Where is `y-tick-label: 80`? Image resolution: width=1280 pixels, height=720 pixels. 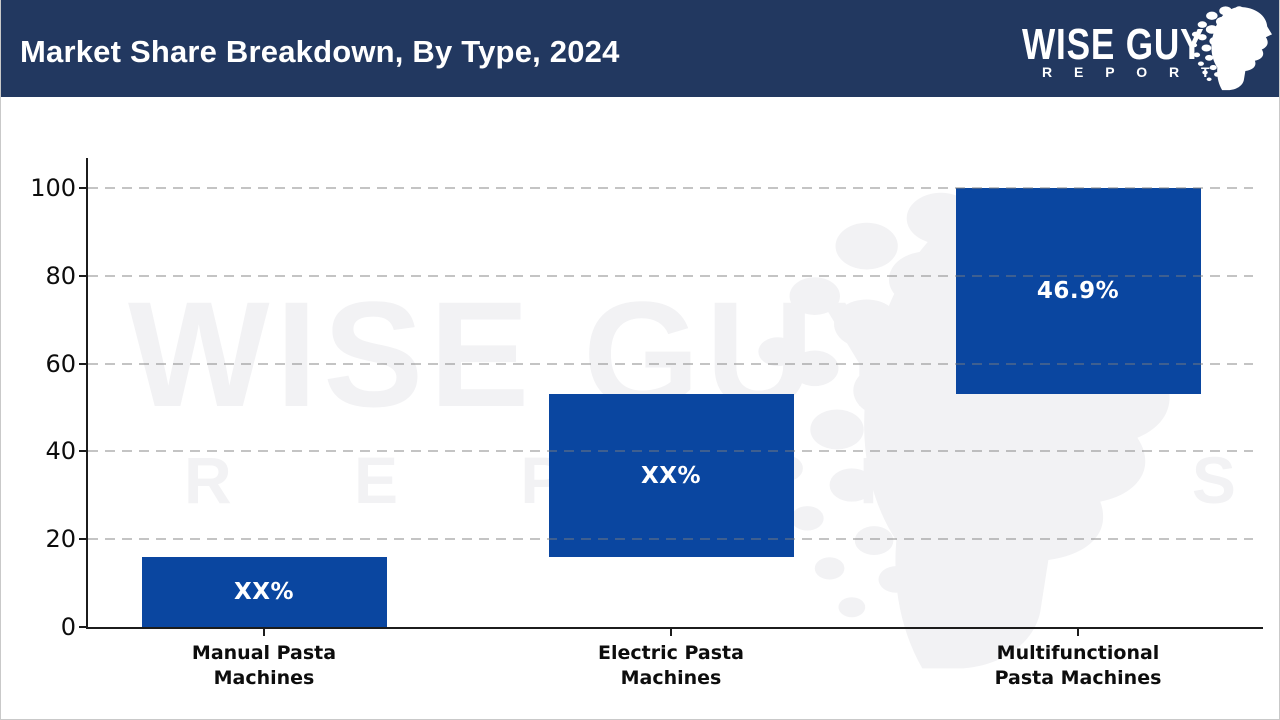 y-tick-label: 80 is located at coordinates (60, 275).